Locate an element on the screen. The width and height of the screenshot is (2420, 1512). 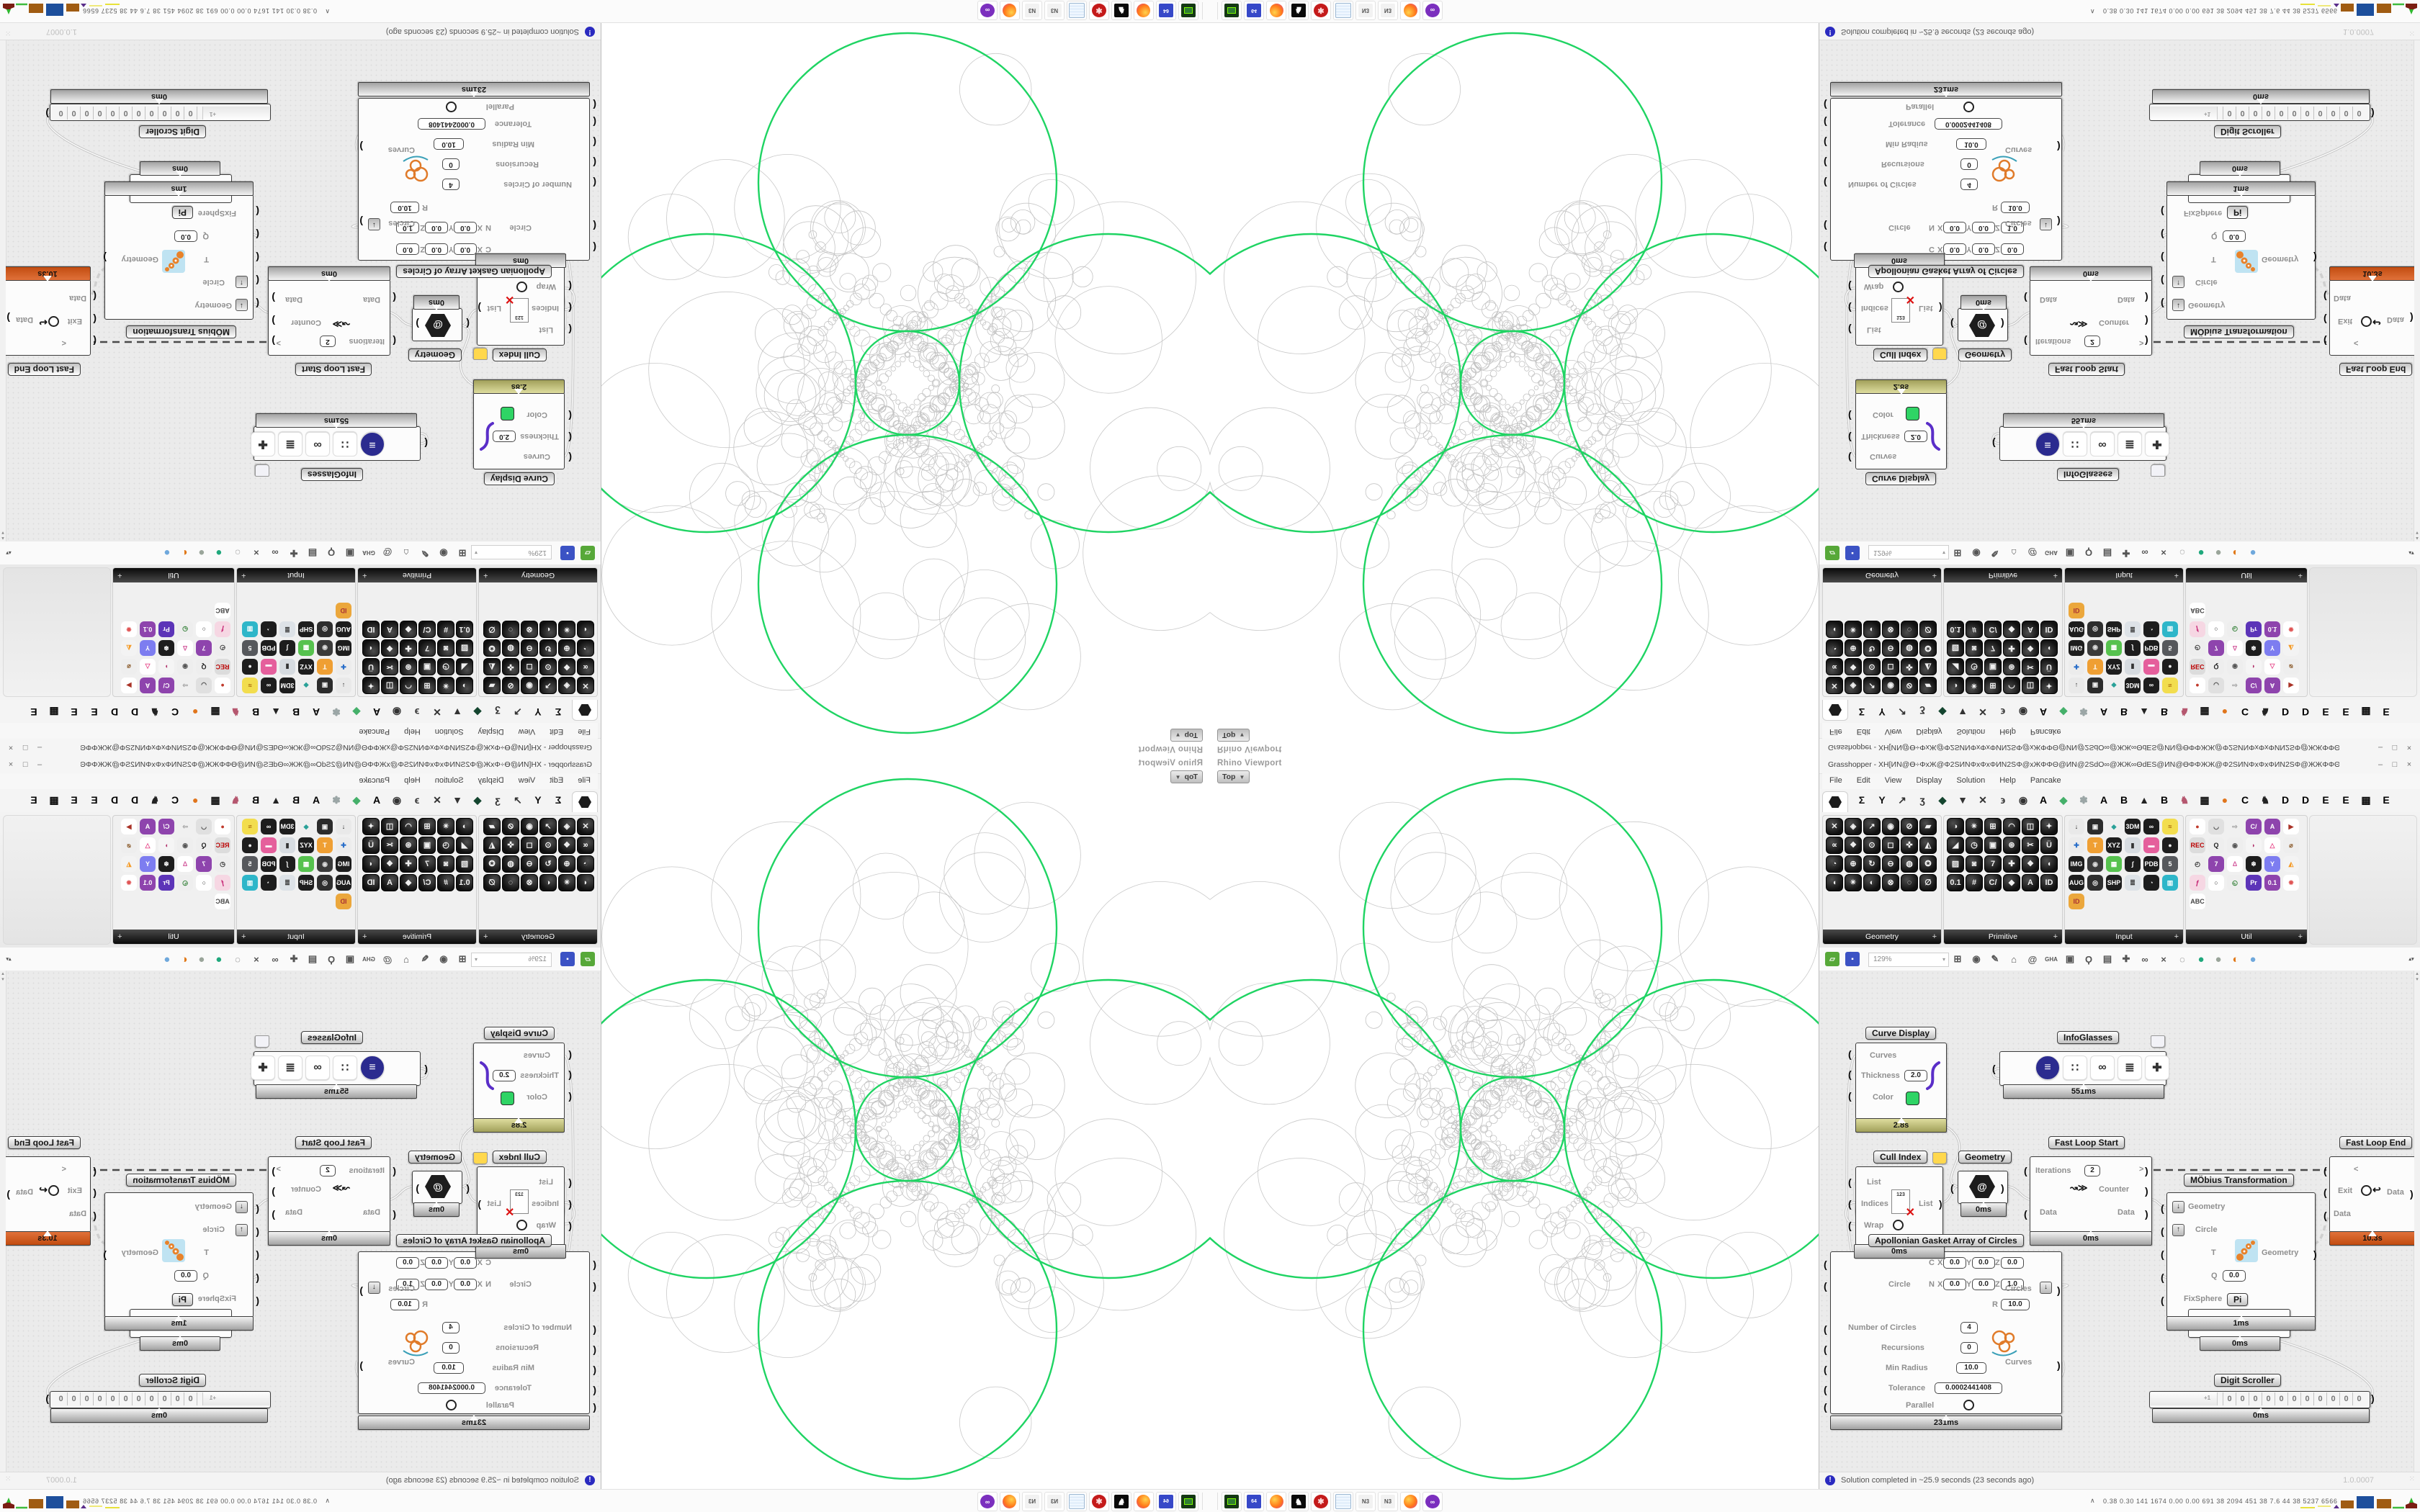
tab-category-1: Y is located at coordinates (538, 800).